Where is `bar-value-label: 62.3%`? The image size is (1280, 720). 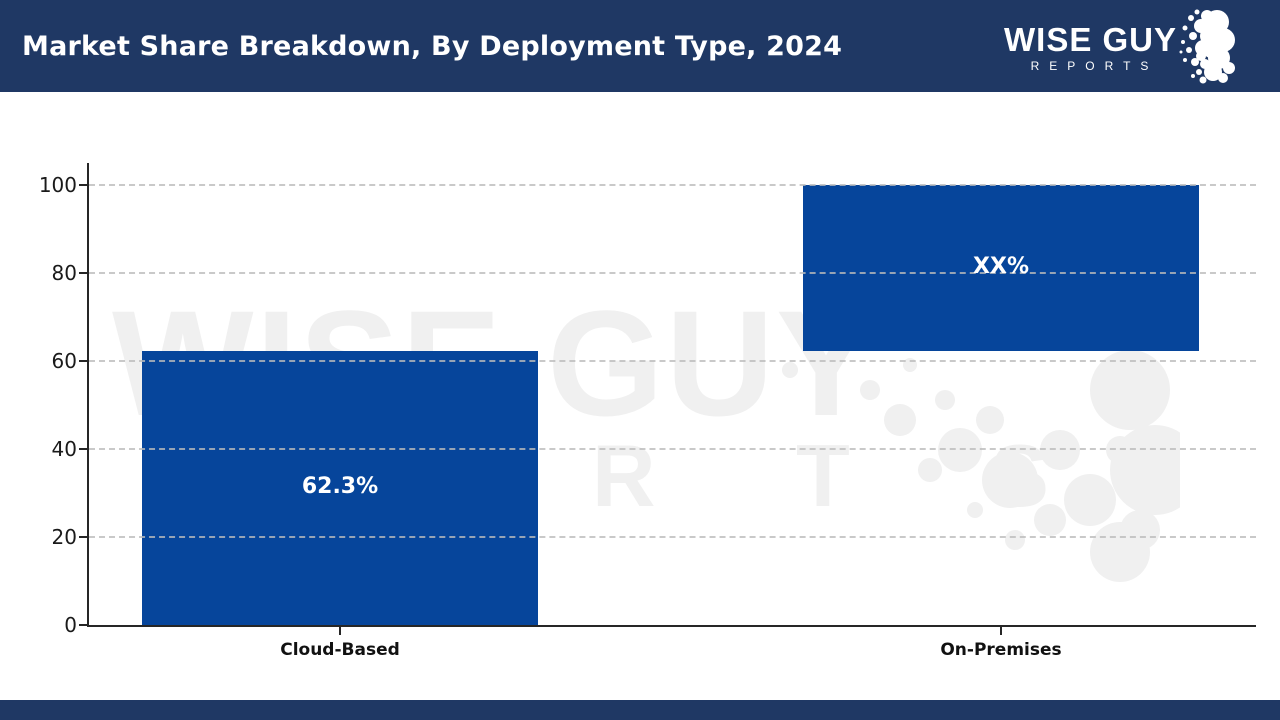
bar-value-label: 62.3% is located at coordinates (340, 486).